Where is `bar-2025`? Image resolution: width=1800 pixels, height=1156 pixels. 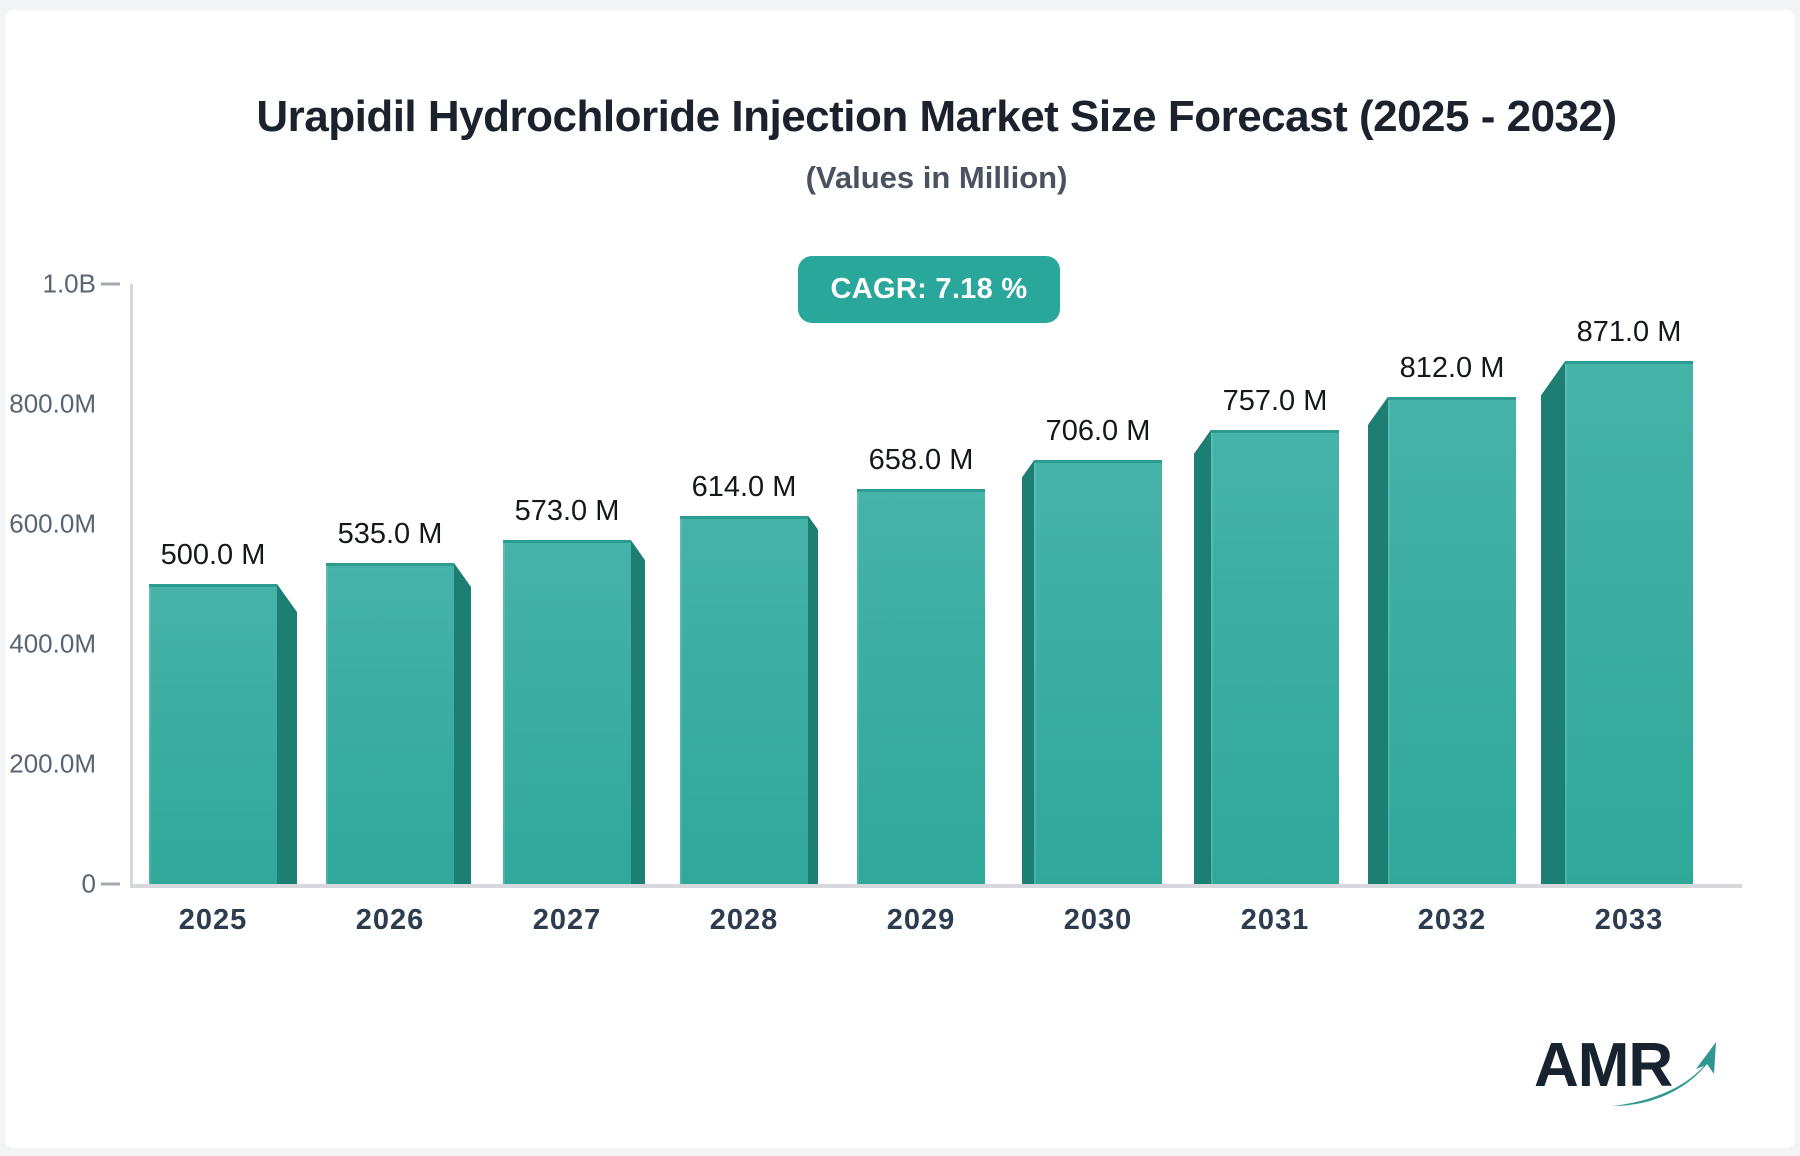
bar-2025 is located at coordinates (213, 734).